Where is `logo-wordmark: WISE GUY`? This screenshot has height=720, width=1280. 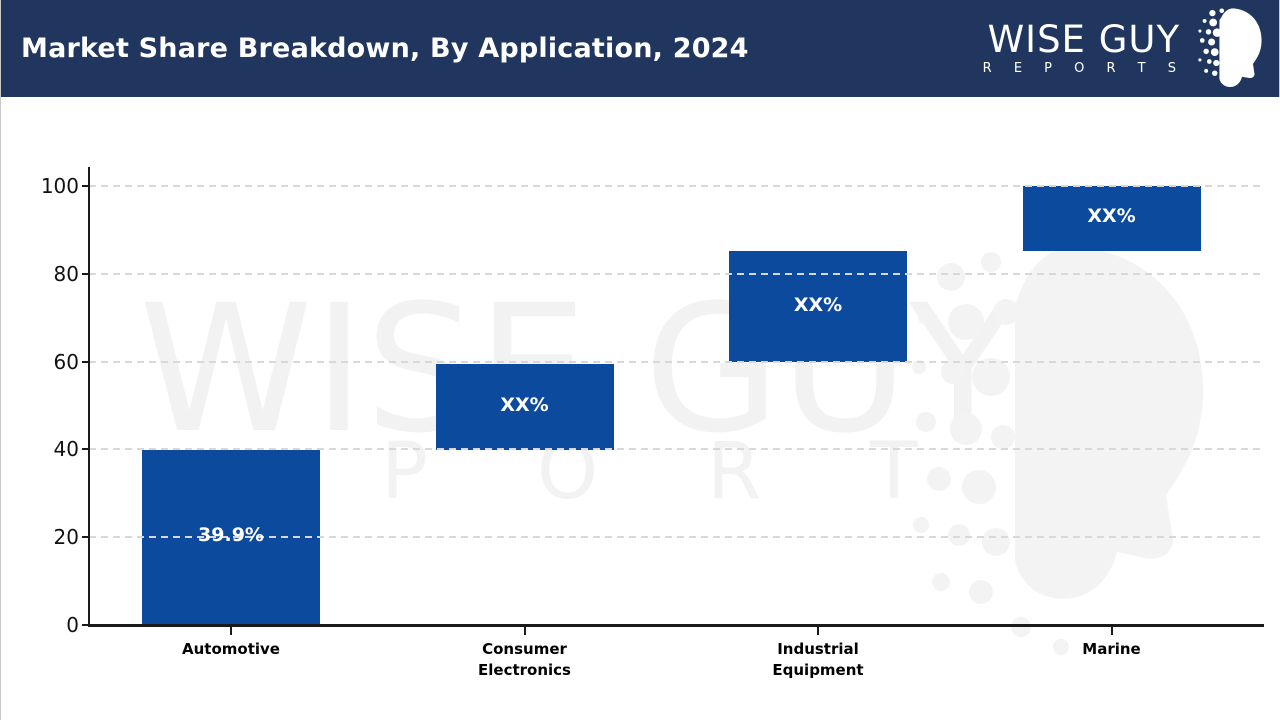
logo-wordmark: WISE GUY is located at coordinates (1084, 39).